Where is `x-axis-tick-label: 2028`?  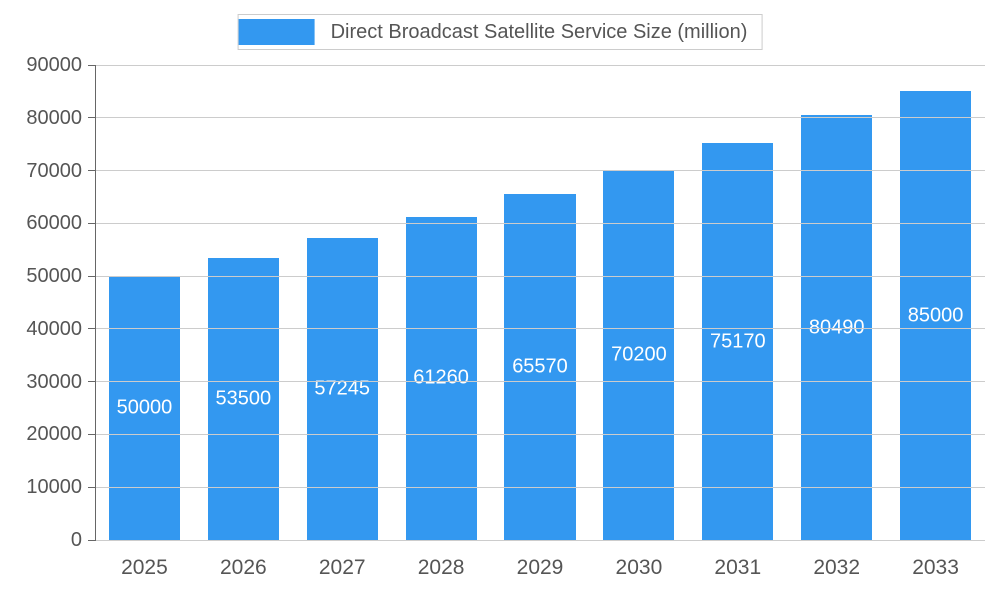
x-axis-tick-label: 2028 is located at coordinates (441, 567).